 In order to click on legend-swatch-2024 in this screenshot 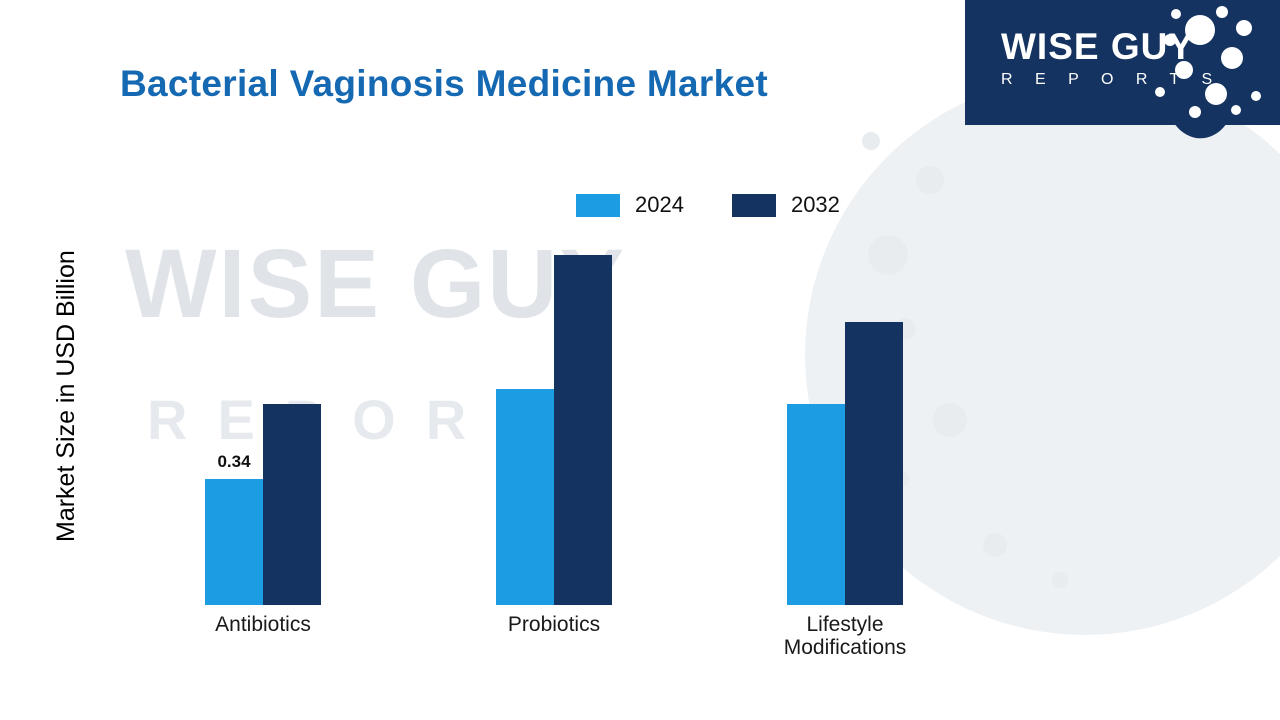, I will do `click(598, 205)`.